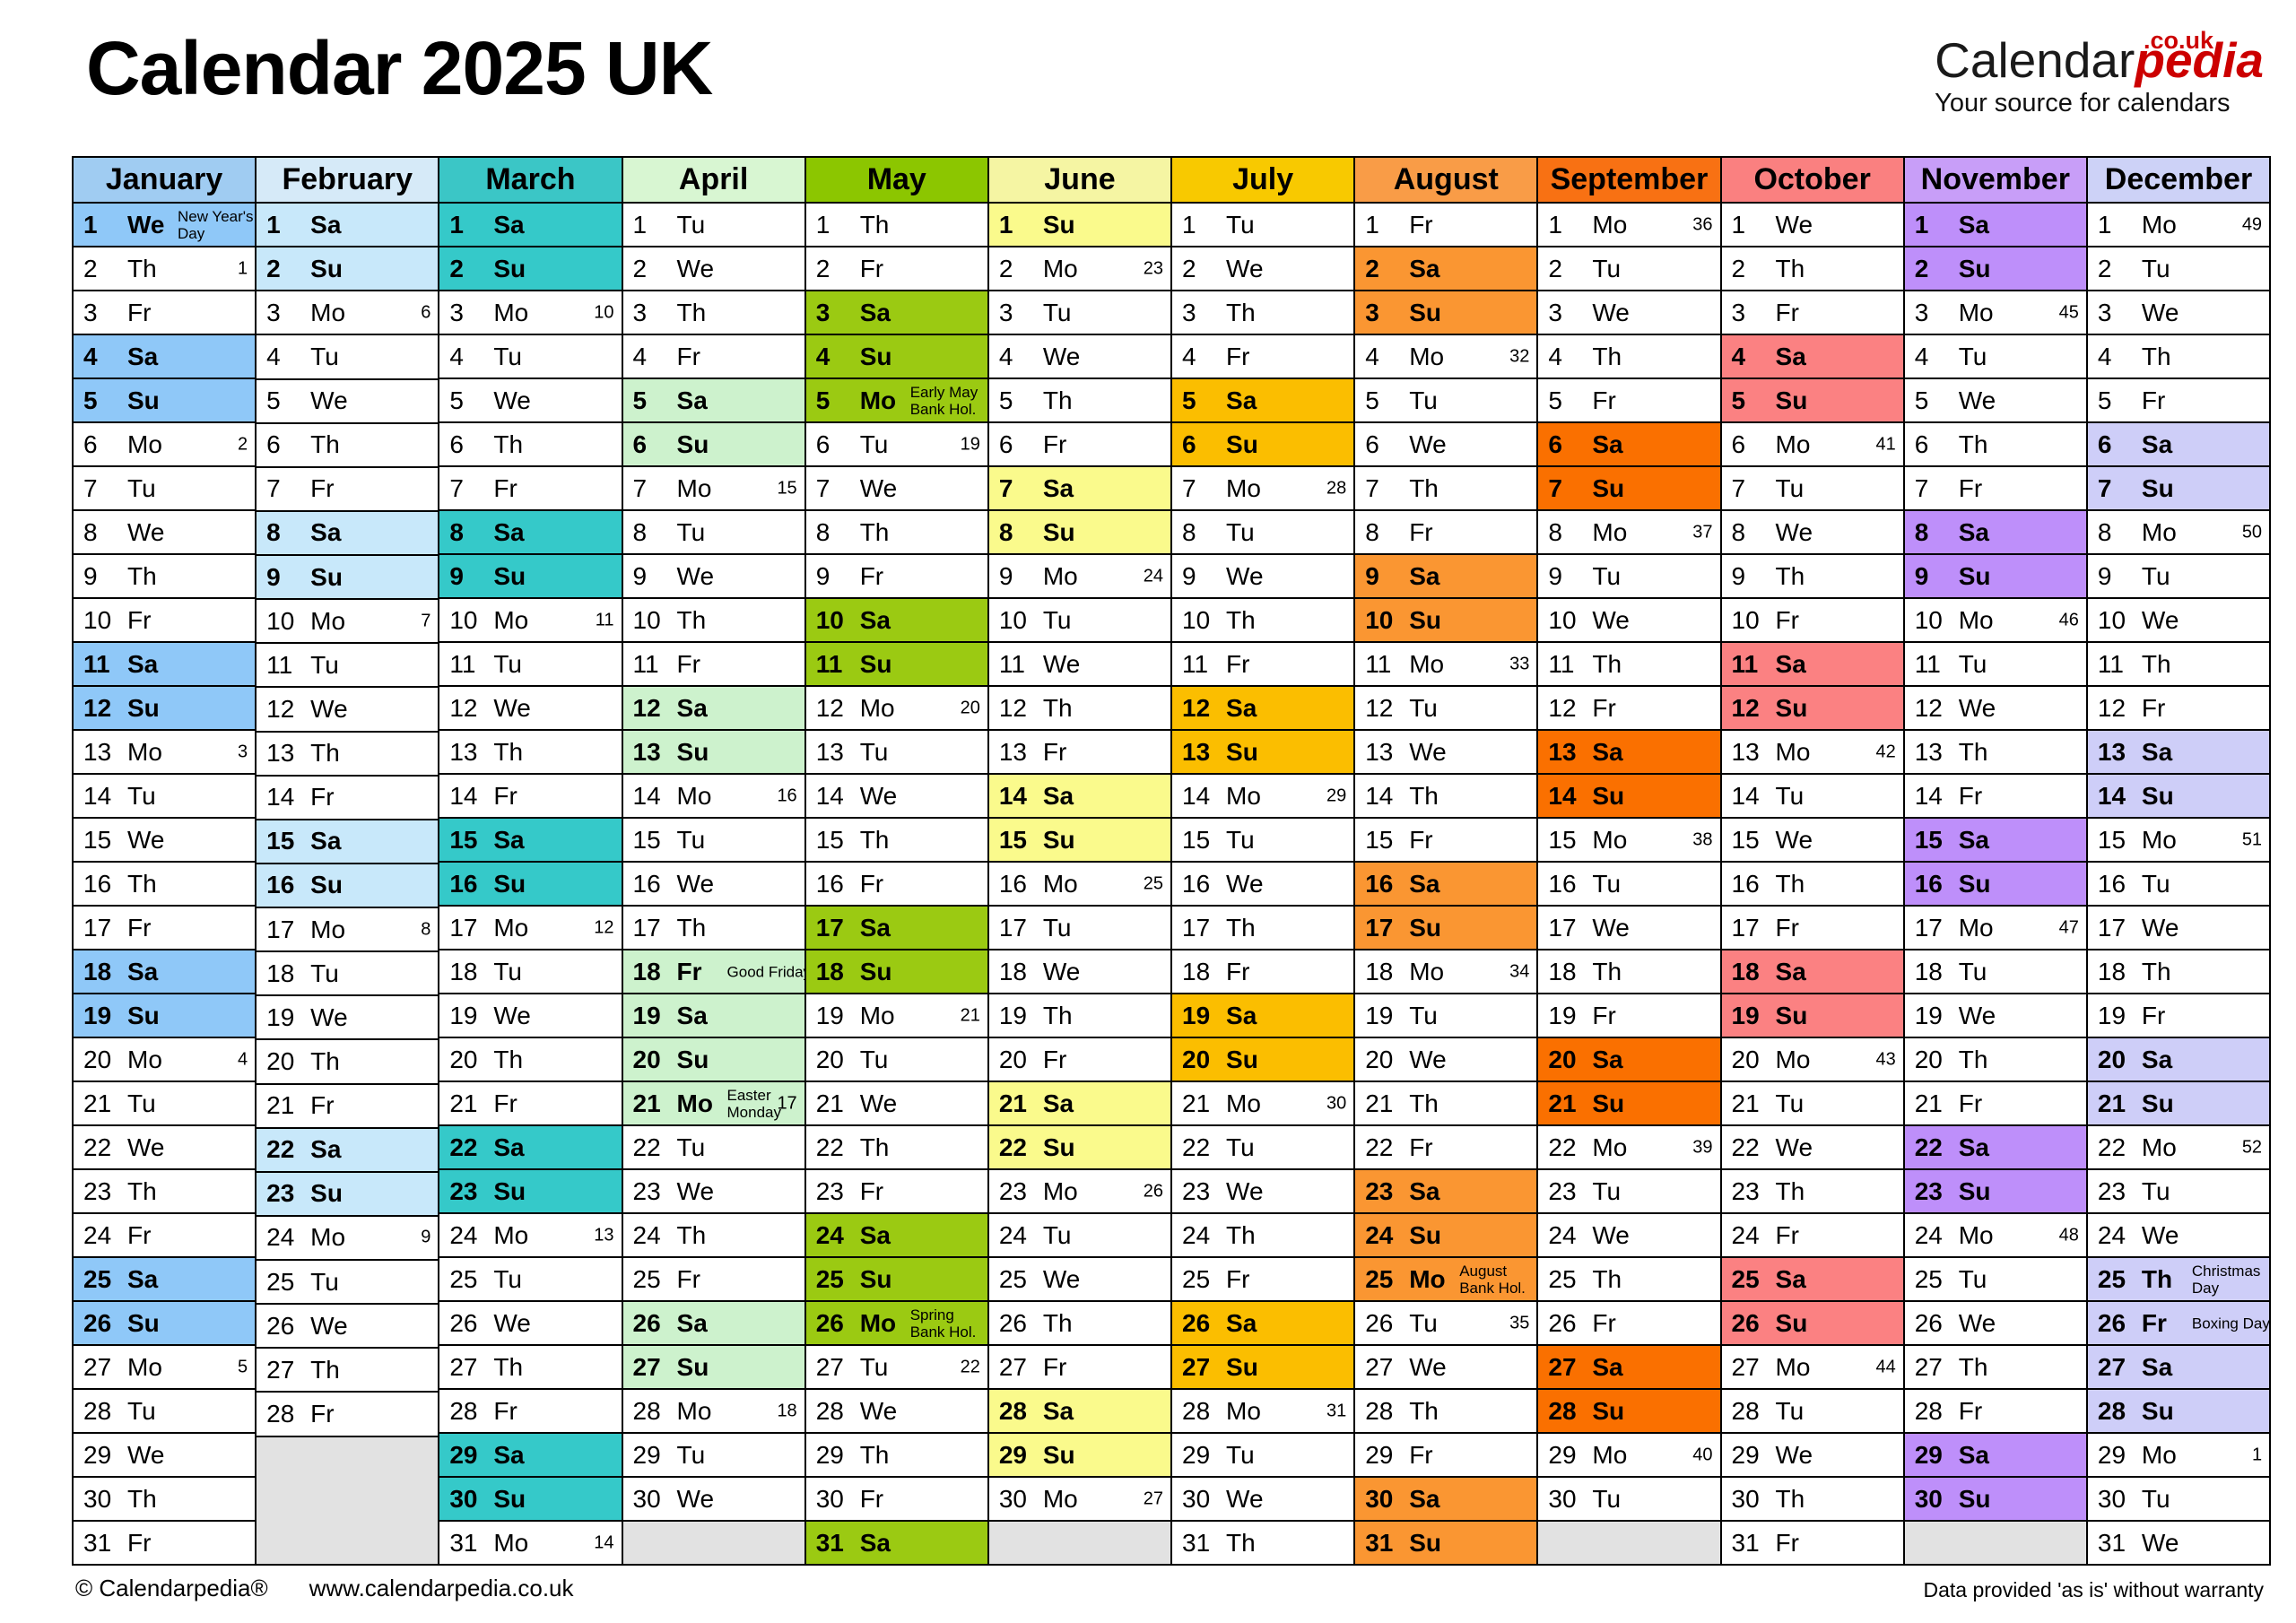 This screenshot has height=1623, width=2296. What do you see at coordinates (243, 1366) in the screenshot?
I see `week-number: 5` at bounding box center [243, 1366].